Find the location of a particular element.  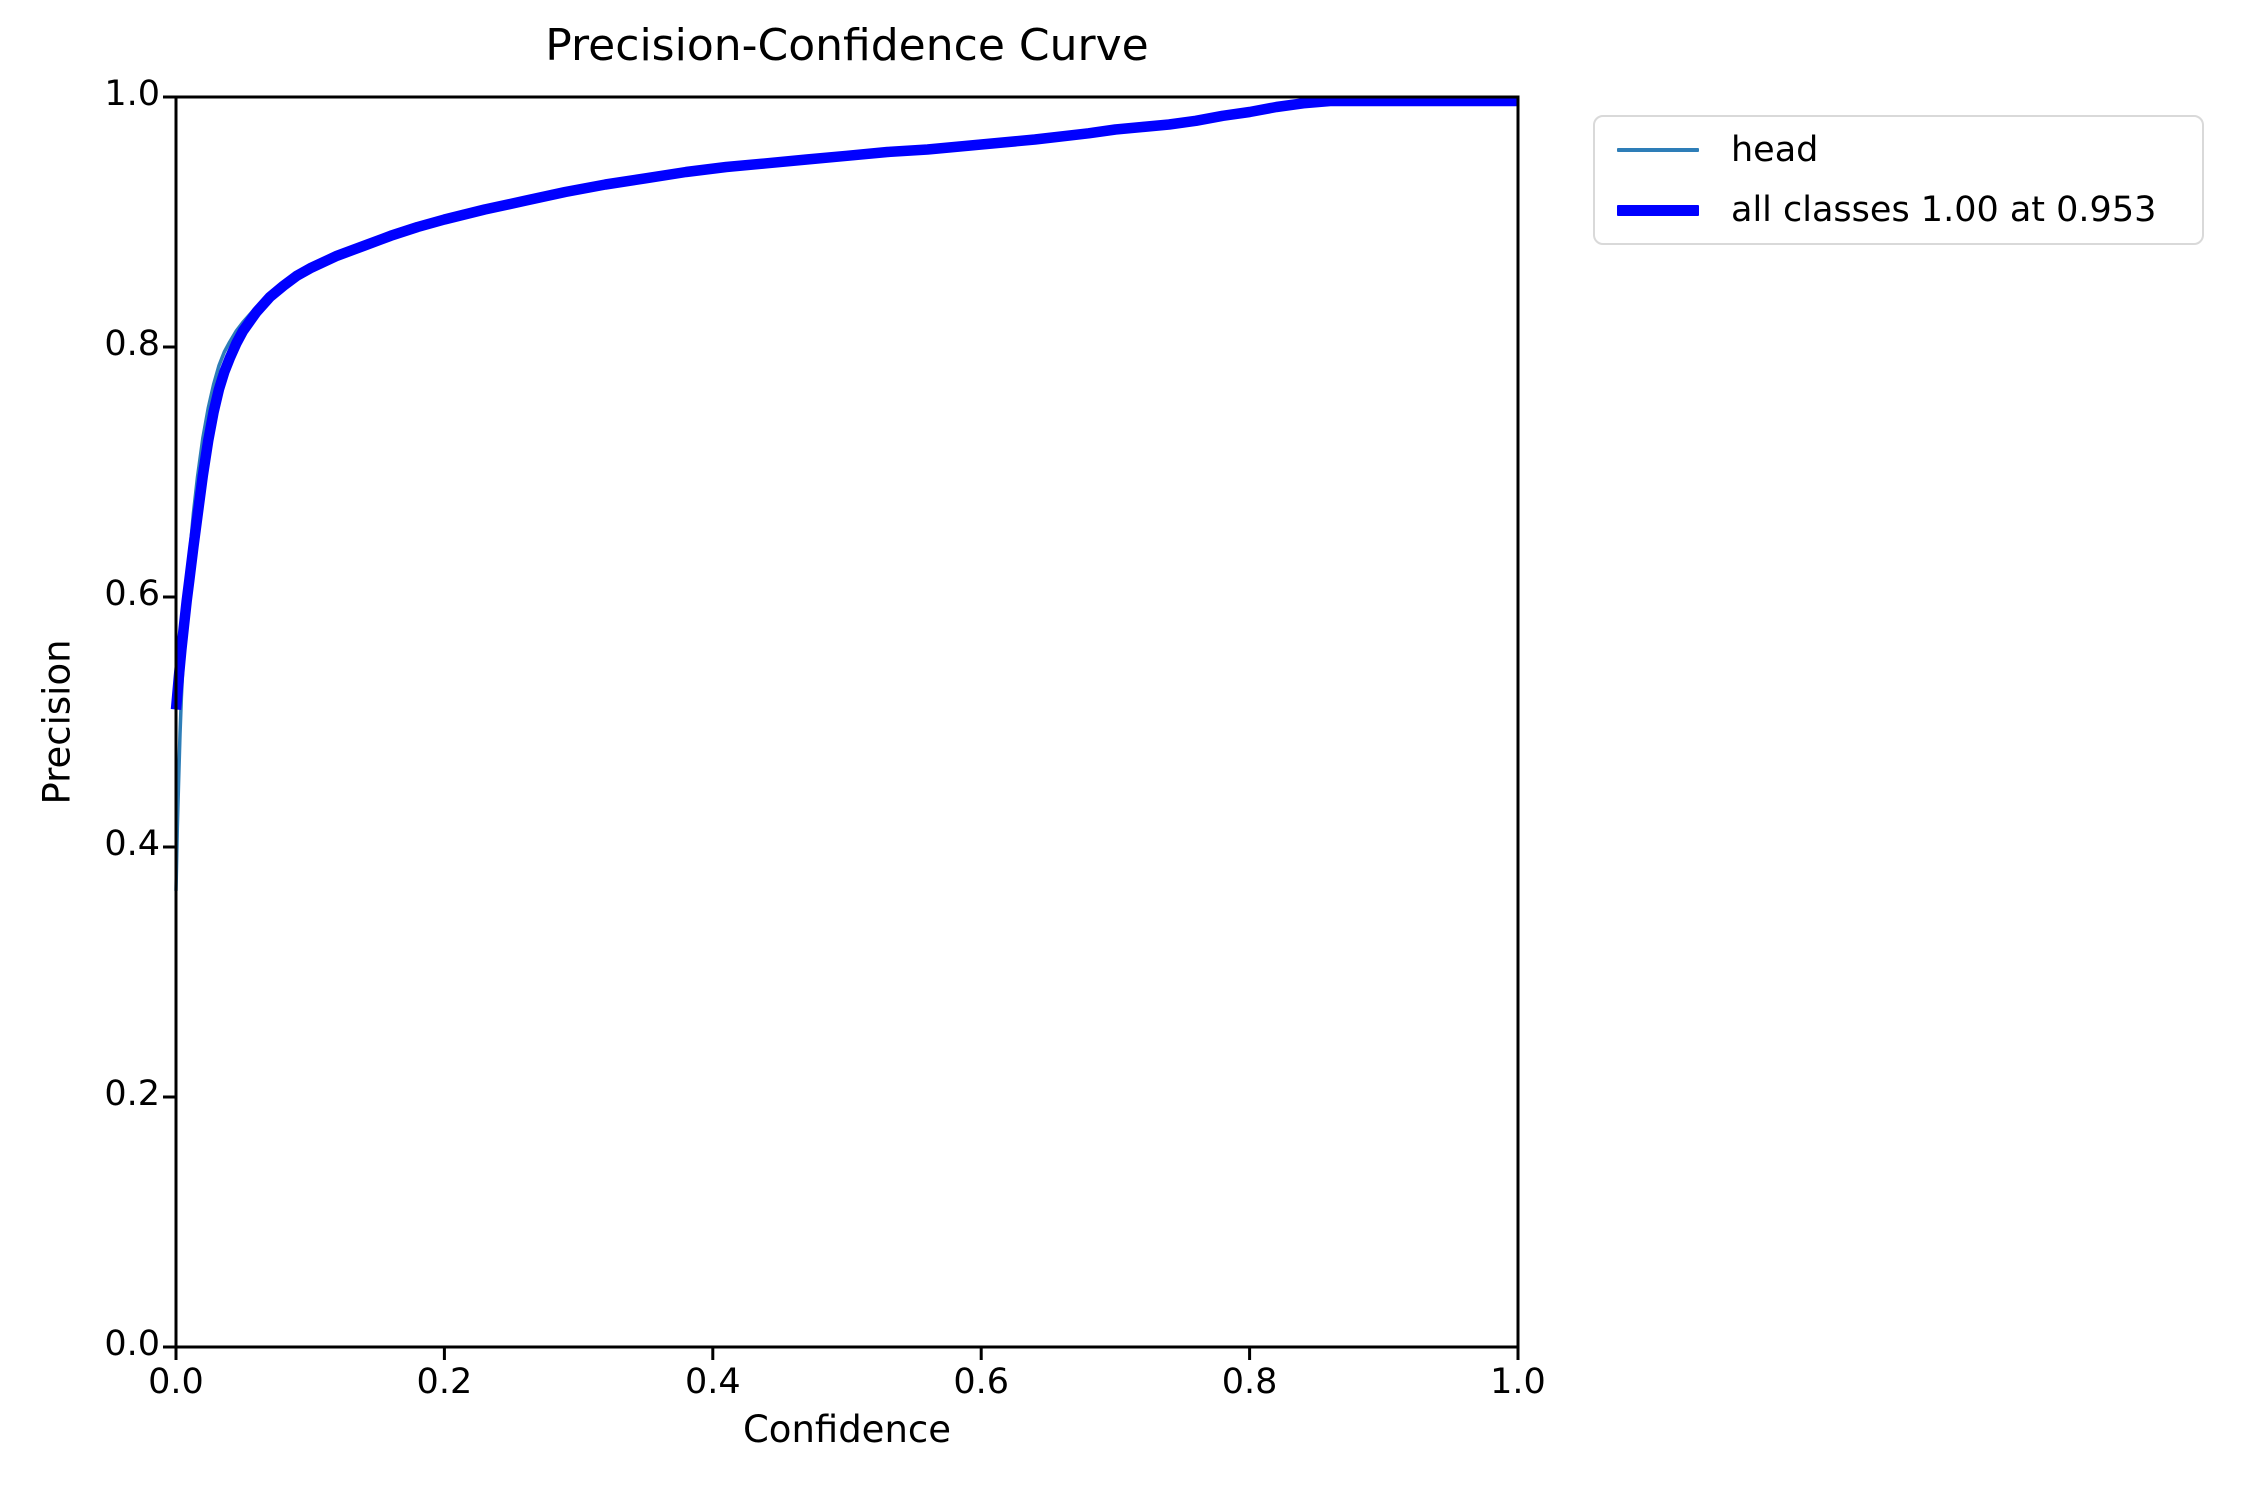

all-classes-line-swatch is located at coordinates (1658, 210).